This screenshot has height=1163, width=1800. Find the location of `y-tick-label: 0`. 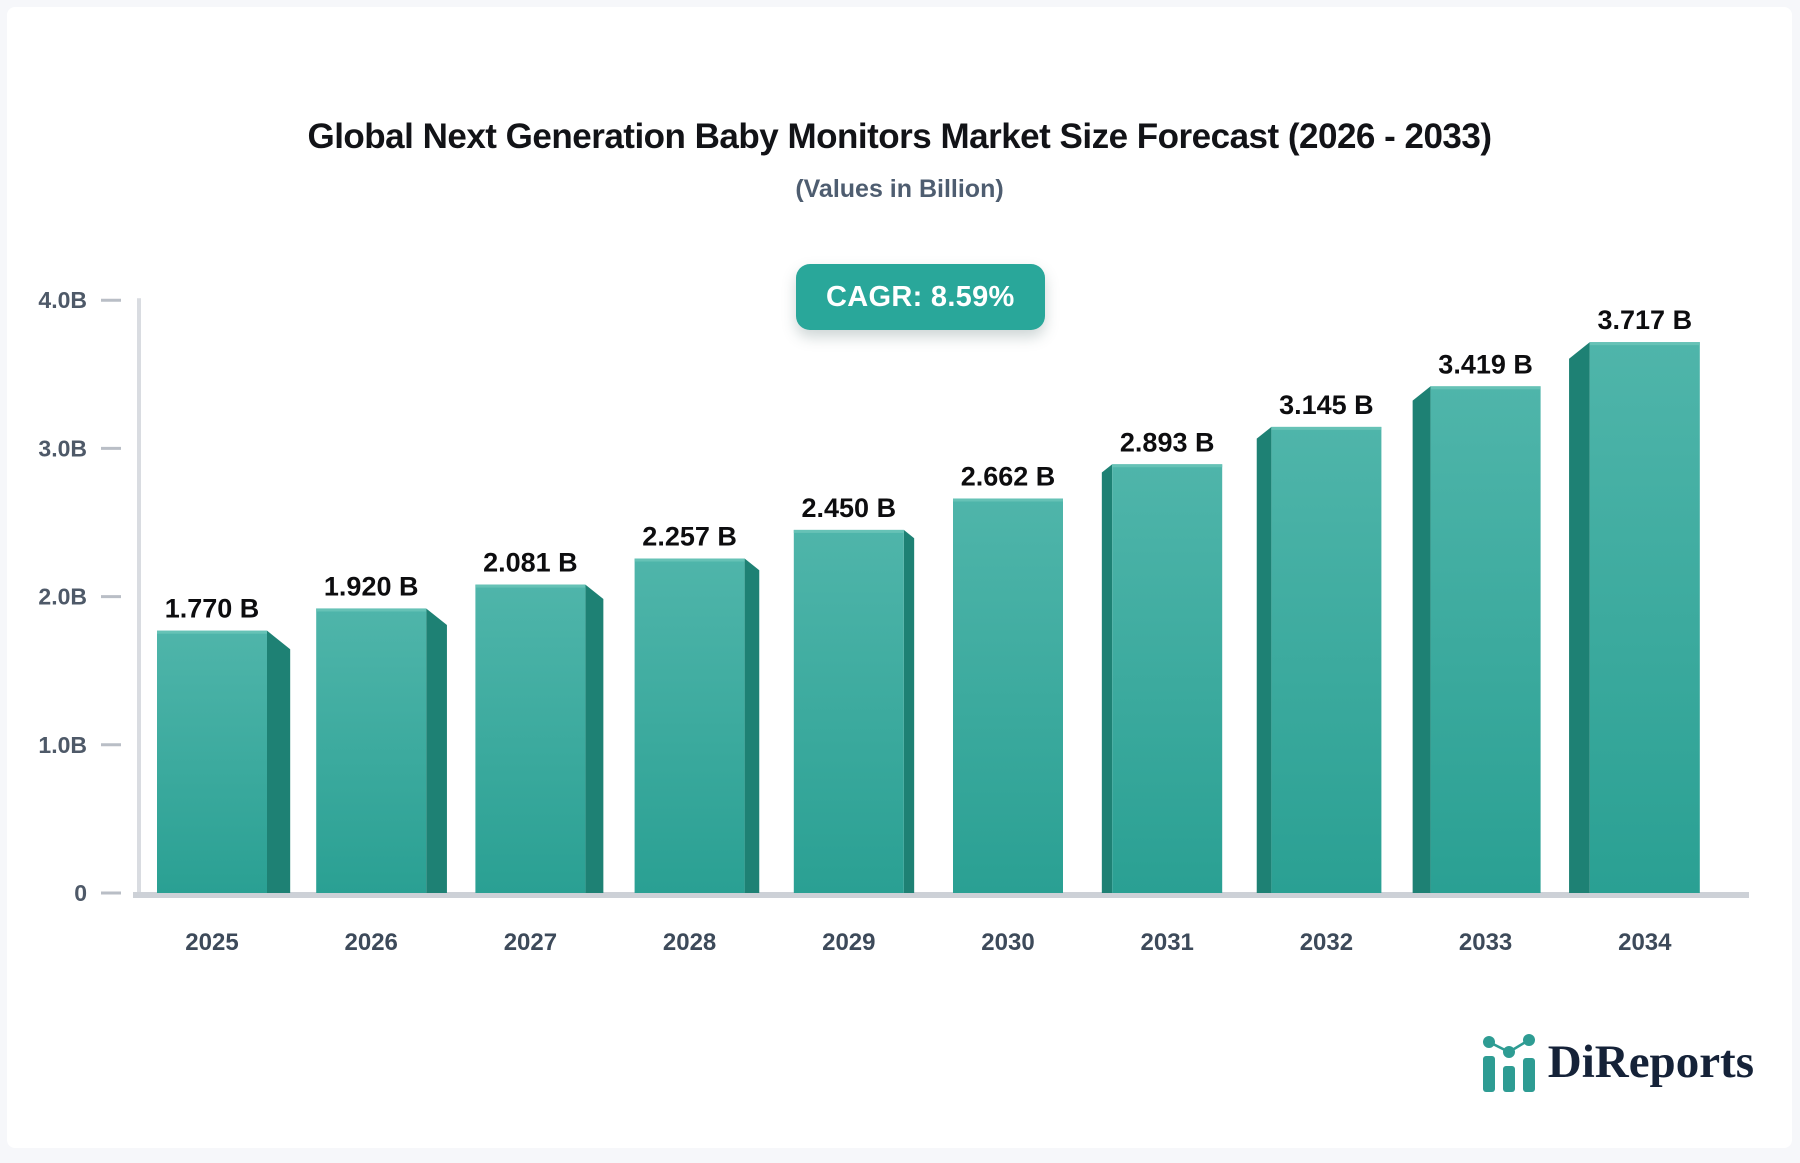

y-tick-label: 0 is located at coordinates (80, 893).